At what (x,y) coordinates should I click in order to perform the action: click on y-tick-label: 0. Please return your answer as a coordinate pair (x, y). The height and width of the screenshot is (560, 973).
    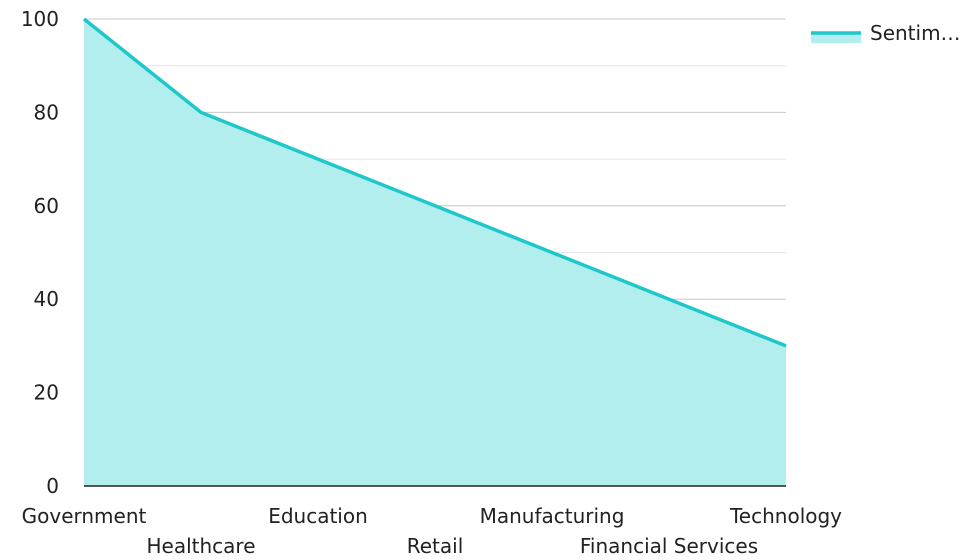
    Looking at the image, I should click on (52, 486).